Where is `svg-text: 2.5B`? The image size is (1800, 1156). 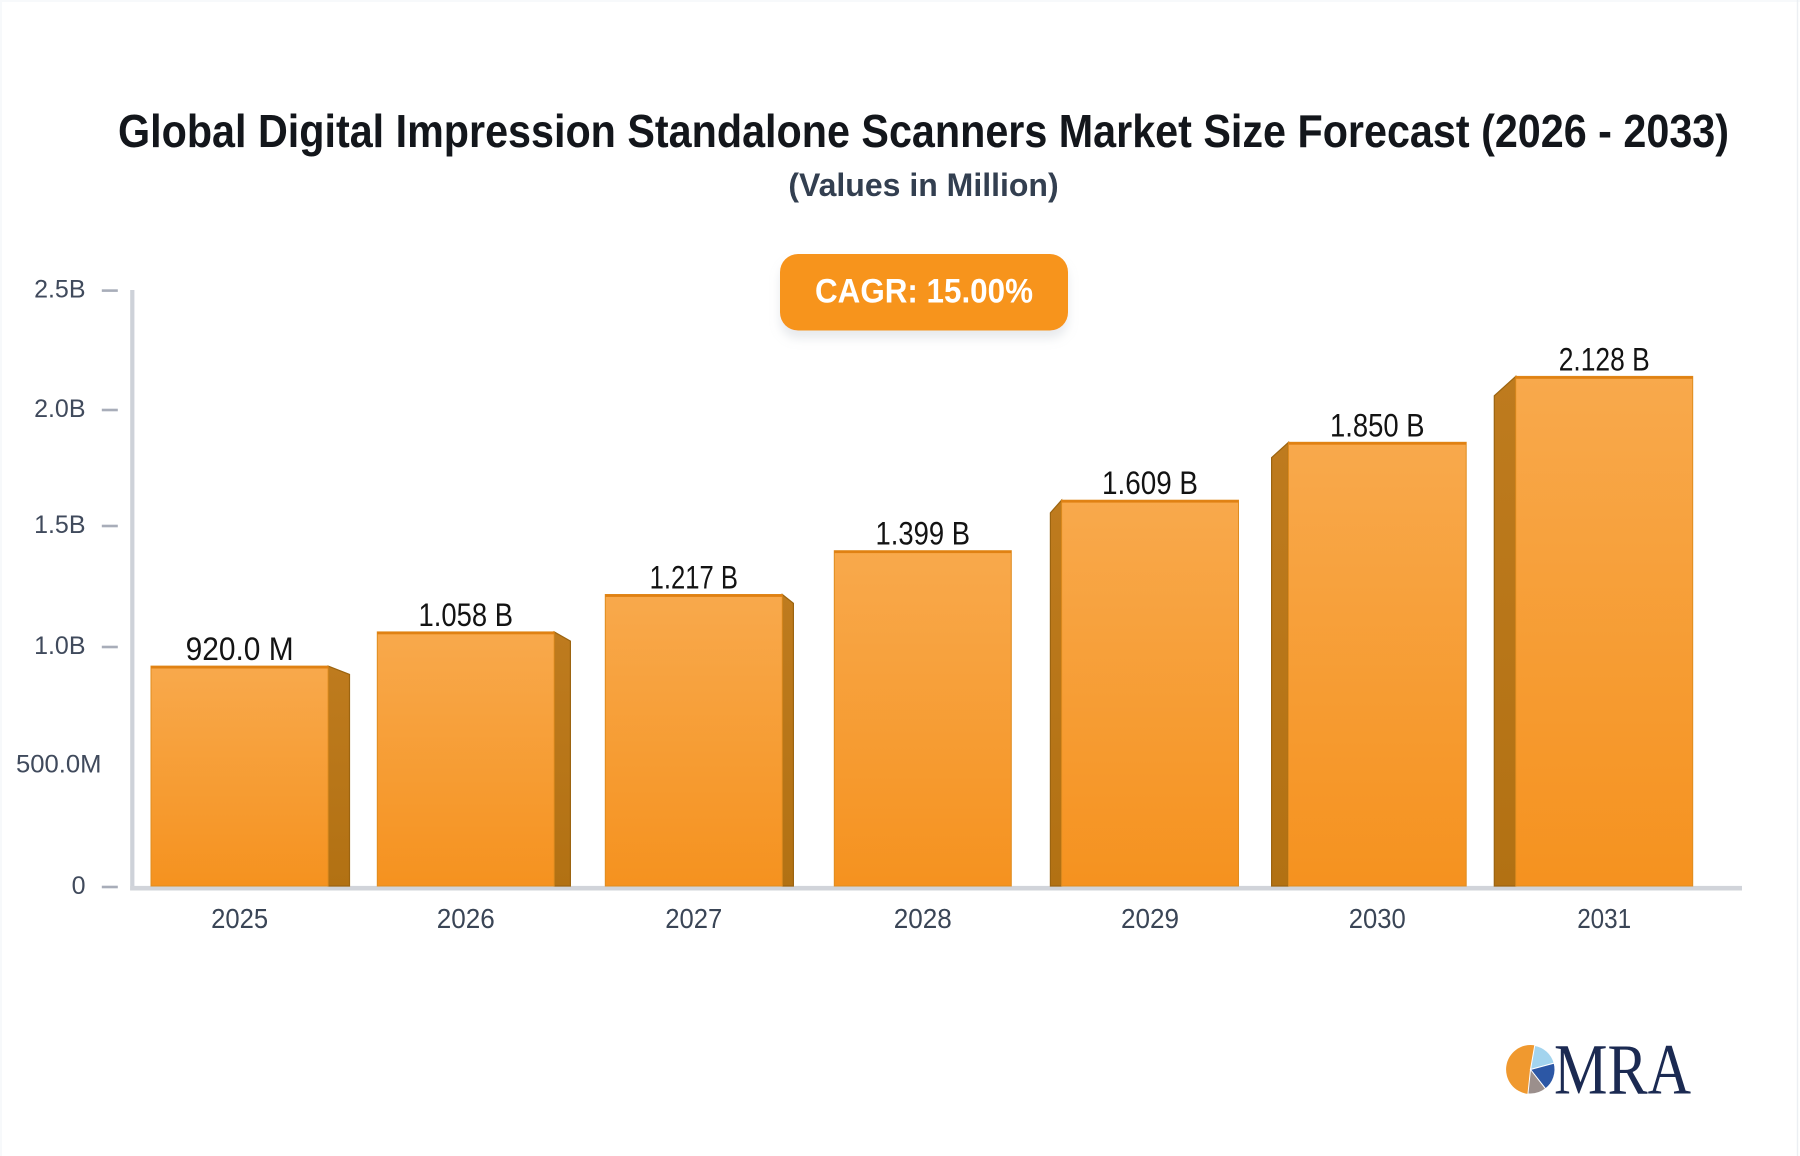 svg-text: 2.5B is located at coordinates (59, 289).